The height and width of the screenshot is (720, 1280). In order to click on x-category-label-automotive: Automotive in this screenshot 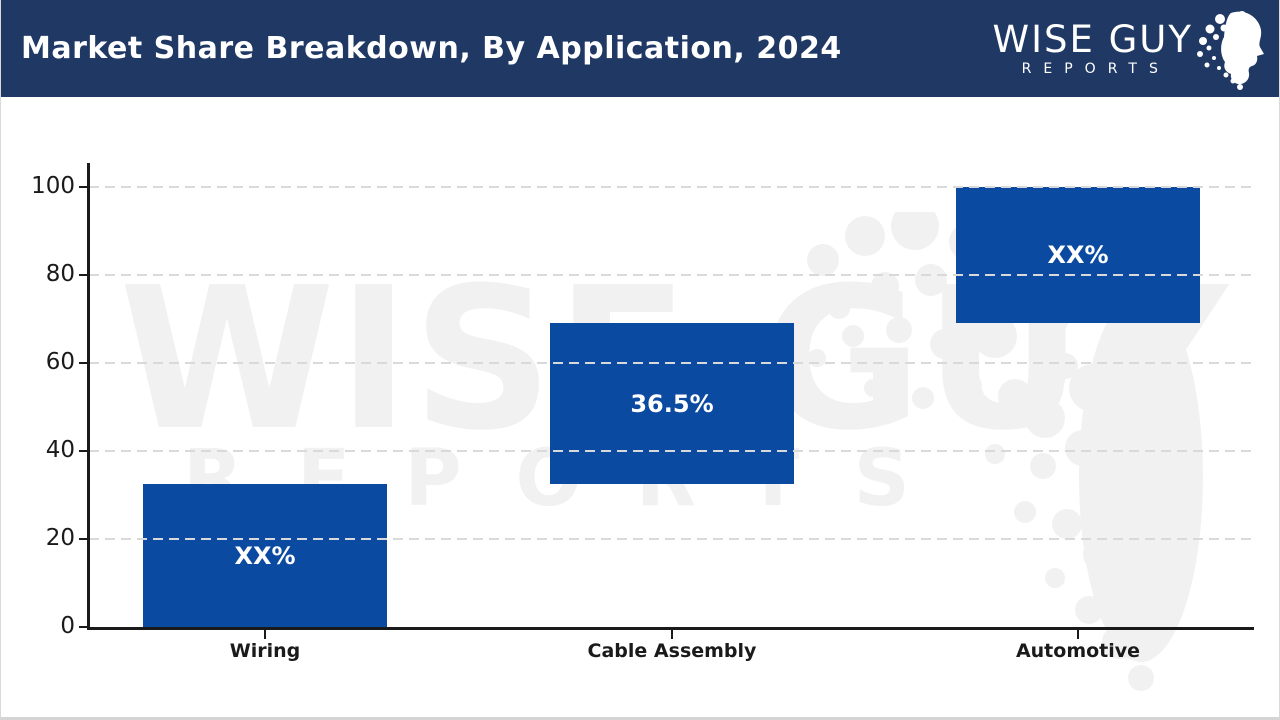, I will do `click(1078, 651)`.